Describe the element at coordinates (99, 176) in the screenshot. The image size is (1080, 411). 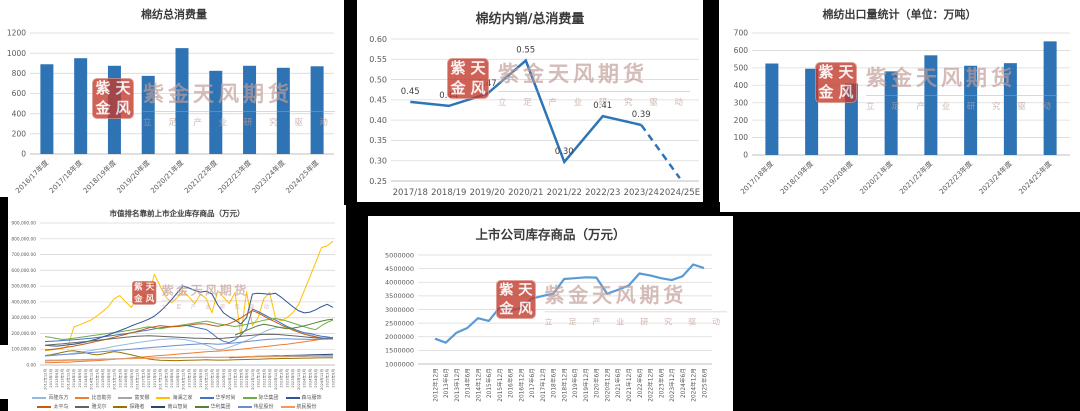
I see `x-tick-label: 2018/19年度` at that location.